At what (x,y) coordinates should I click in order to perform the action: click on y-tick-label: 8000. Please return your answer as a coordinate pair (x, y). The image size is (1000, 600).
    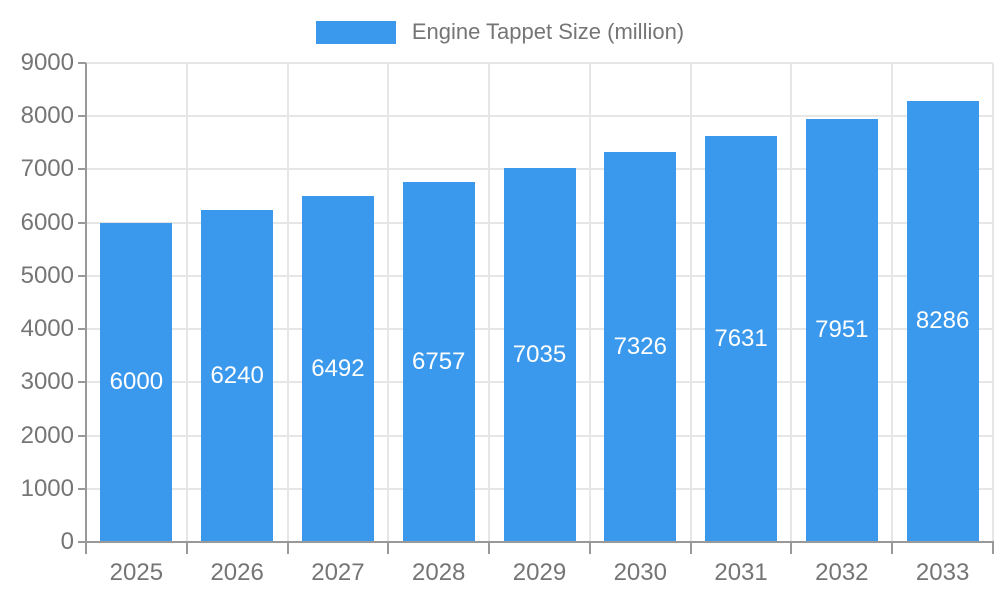
    Looking at the image, I should click on (47, 116).